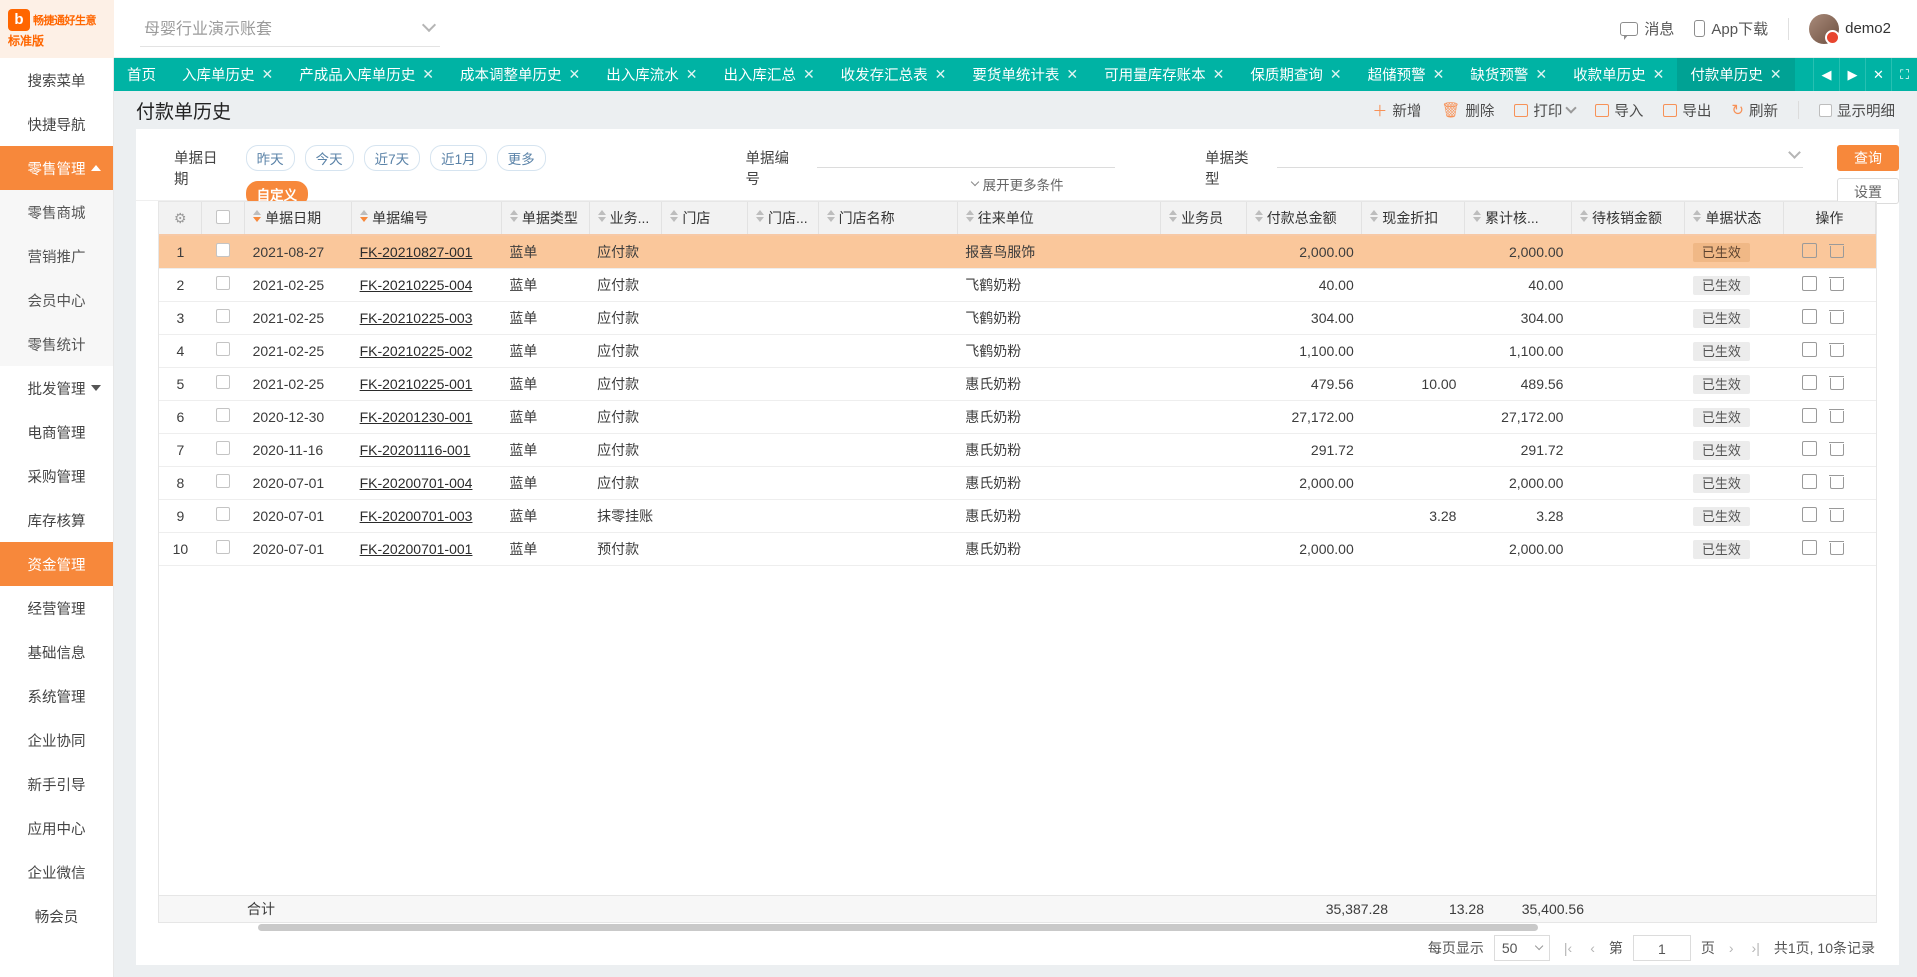 Image resolution: width=1917 pixels, height=977 pixels. What do you see at coordinates (898, 927) in the screenshot?
I see `scrollbar-thumb` at bounding box center [898, 927].